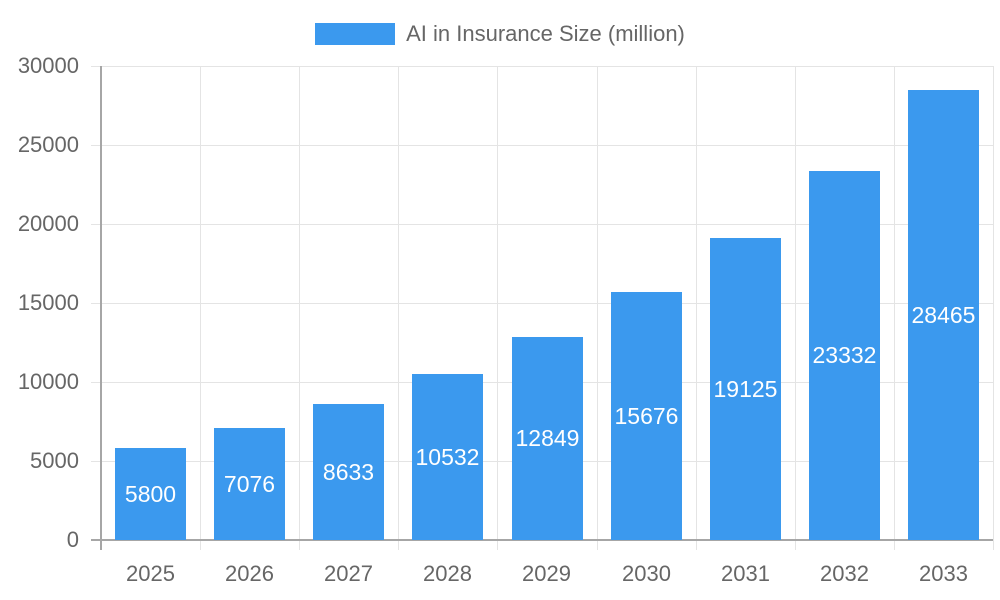 This screenshot has height=600, width=1000. I want to click on bar-value-label: 15676, so click(646, 415).